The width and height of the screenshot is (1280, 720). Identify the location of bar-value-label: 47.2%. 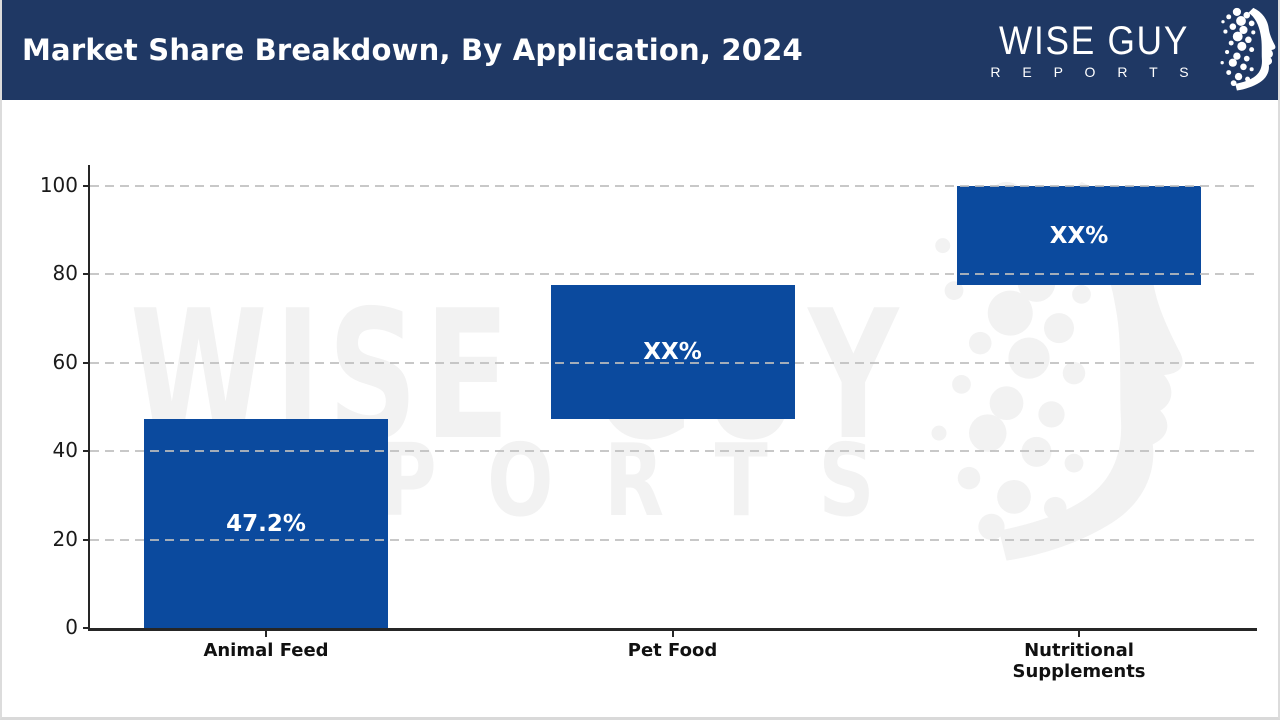
(266, 523).